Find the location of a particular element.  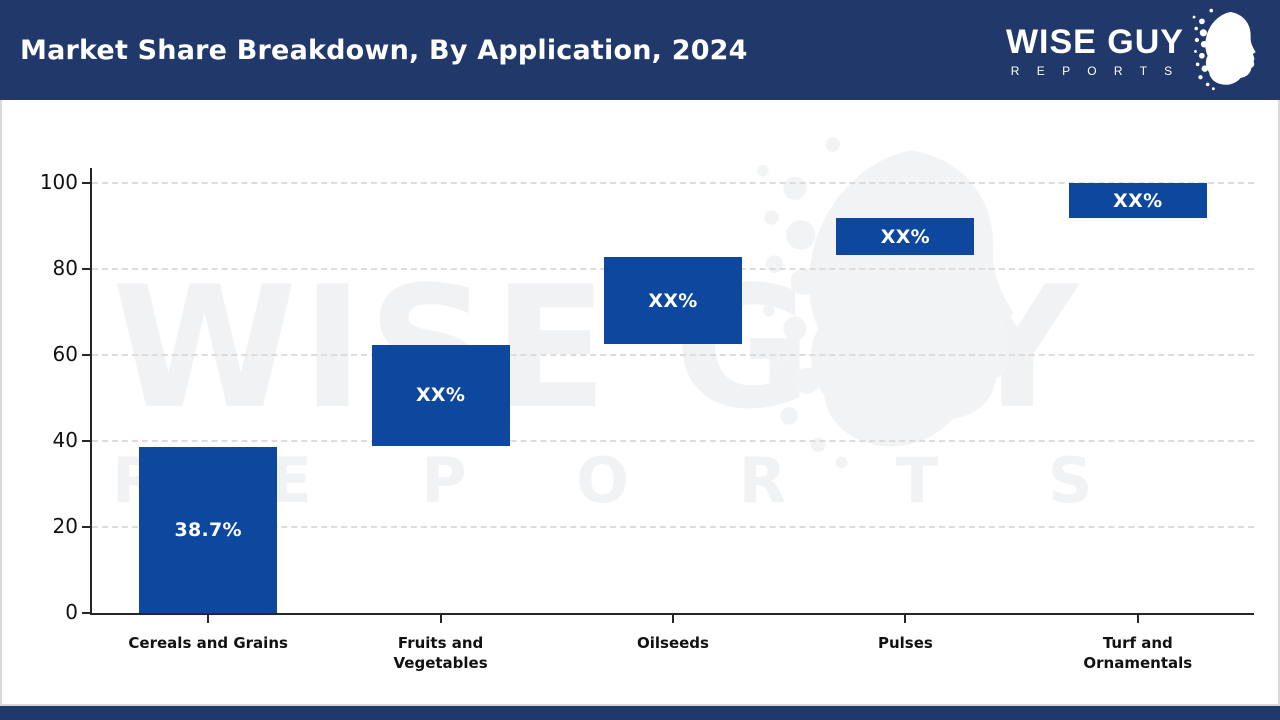

y-tick-label: 40 is located at coordinates (65, 440).